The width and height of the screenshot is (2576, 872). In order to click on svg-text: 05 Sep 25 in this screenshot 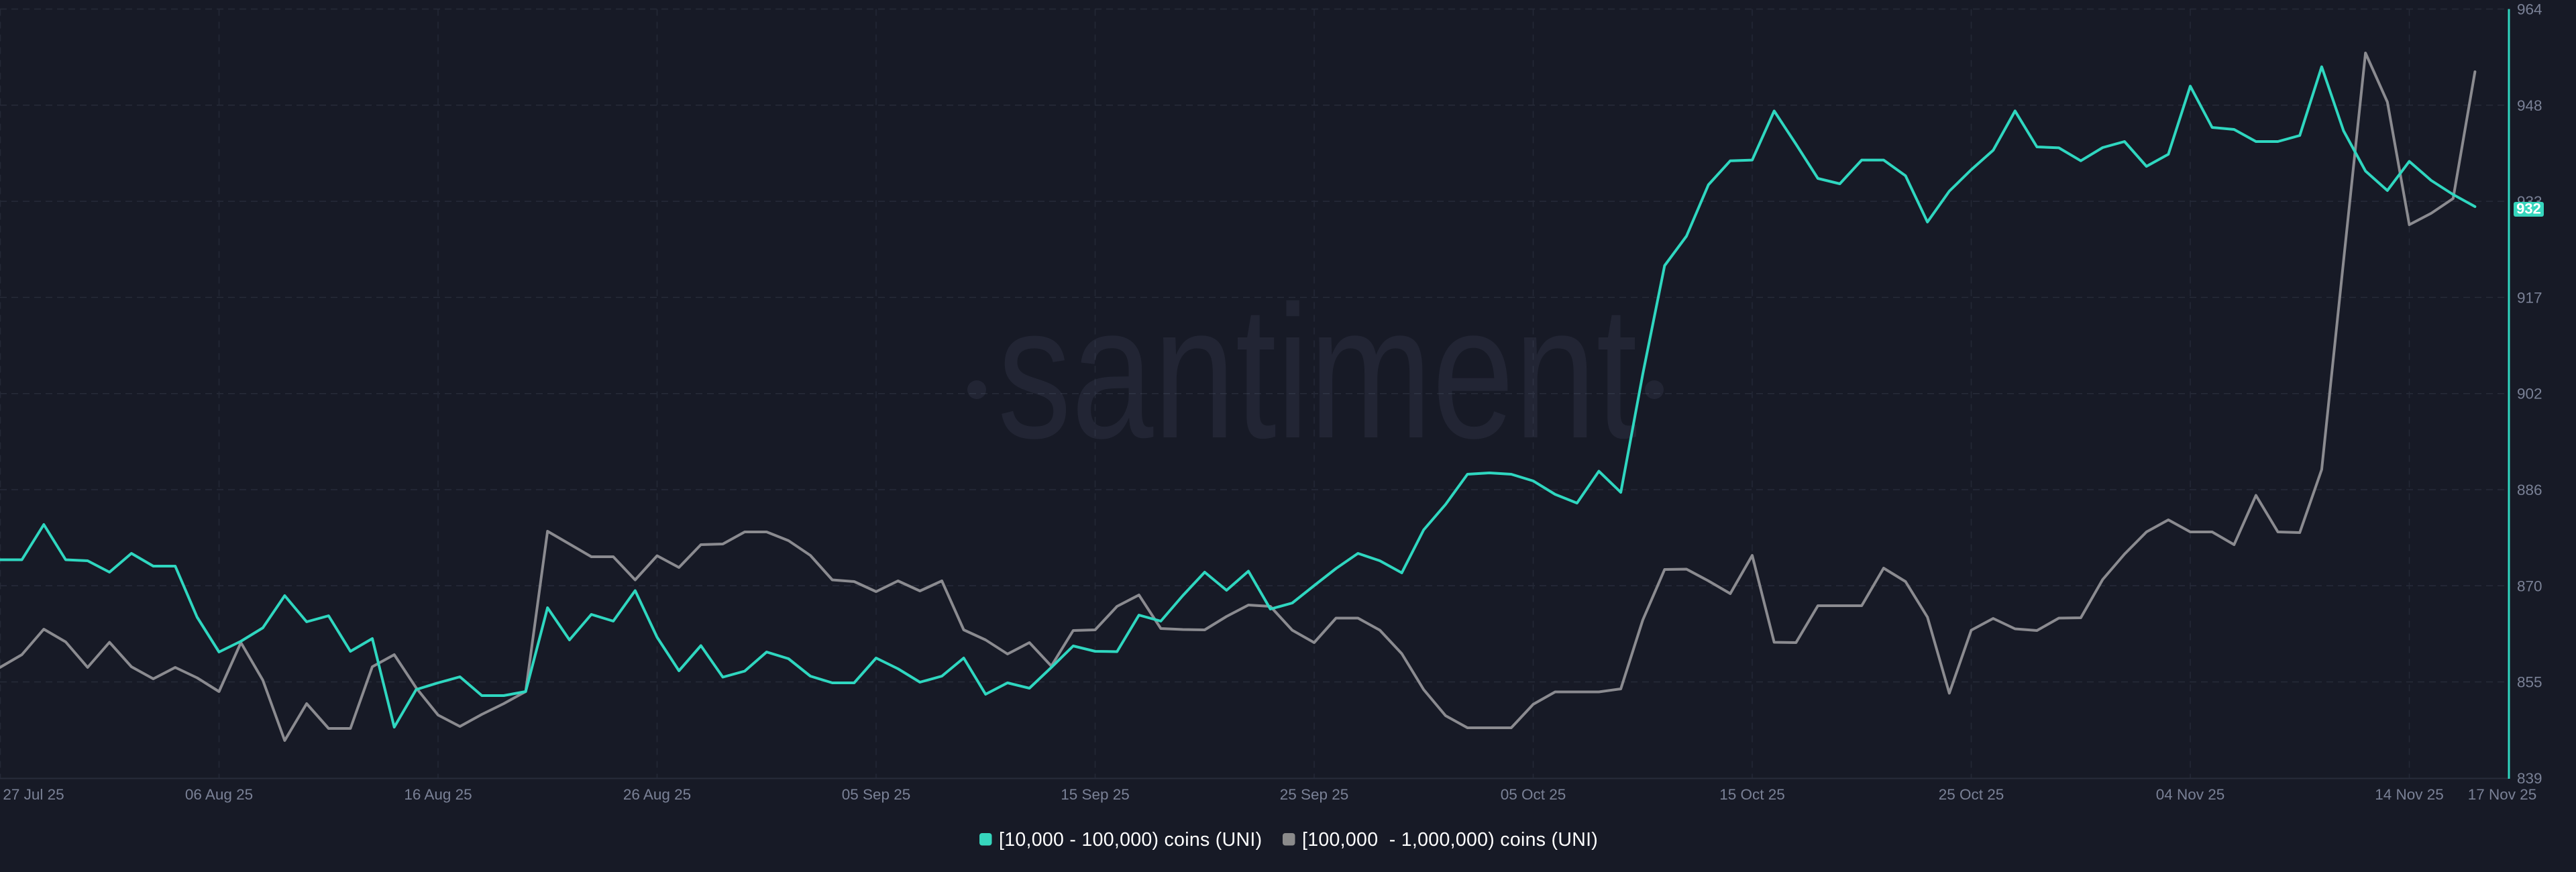, I will do `click(876, 795)`.